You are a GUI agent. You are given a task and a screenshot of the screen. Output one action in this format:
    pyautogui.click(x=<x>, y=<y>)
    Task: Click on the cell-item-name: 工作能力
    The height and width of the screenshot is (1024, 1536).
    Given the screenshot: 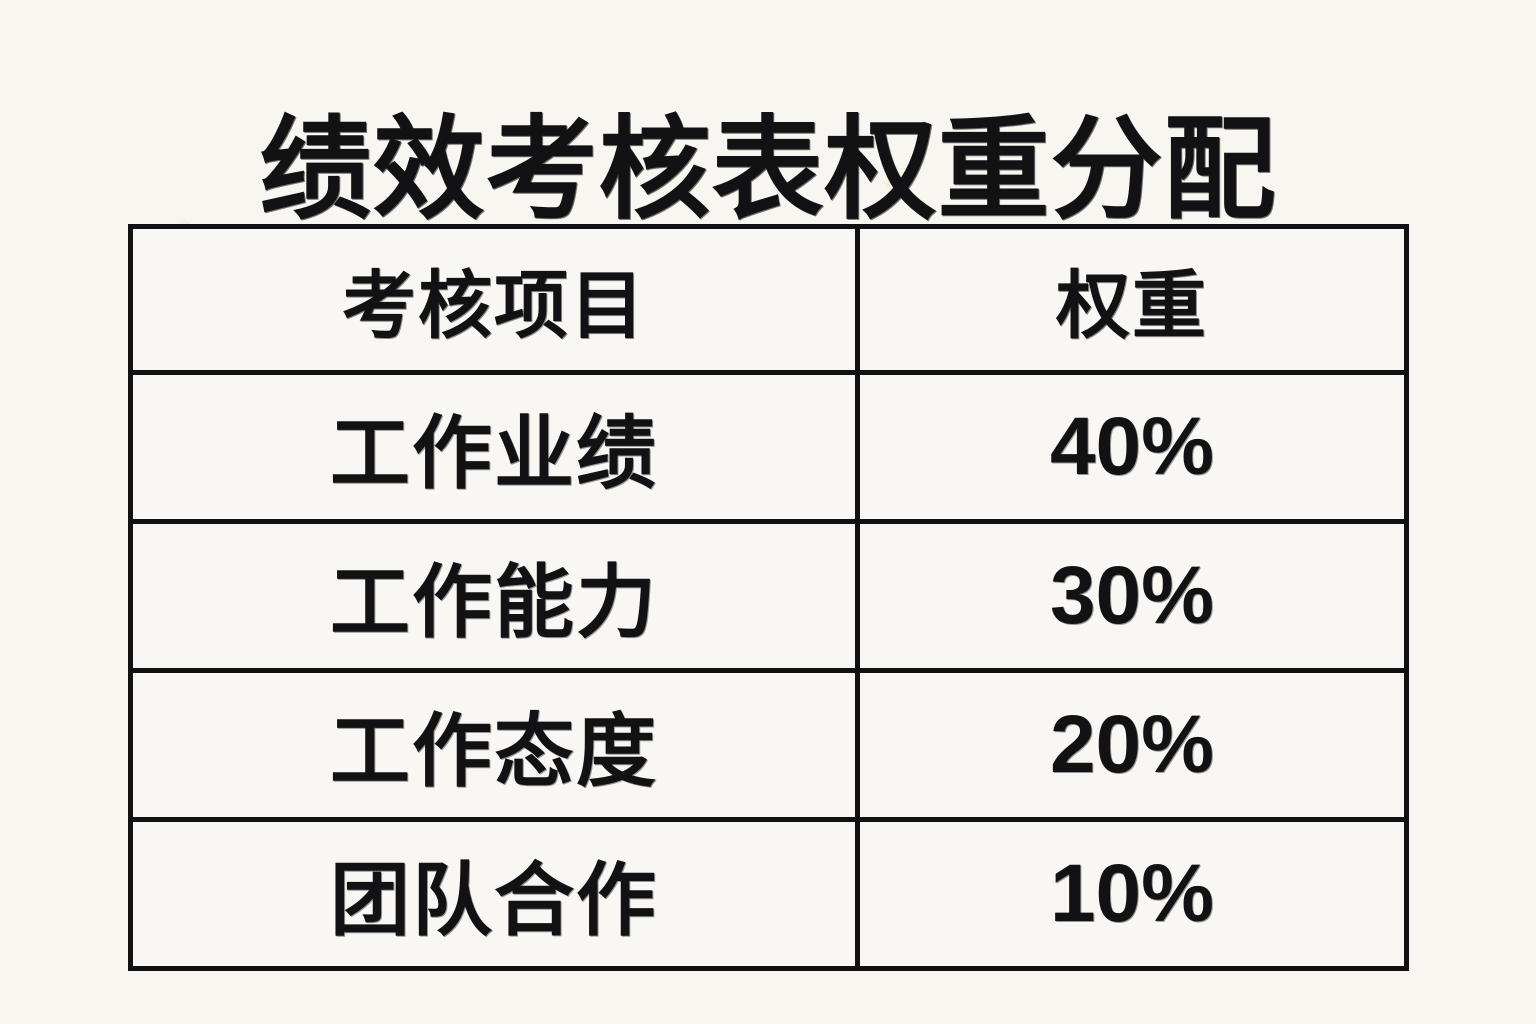 What is the action you would take?
    pyautogui.click(x=494, y=596)
    